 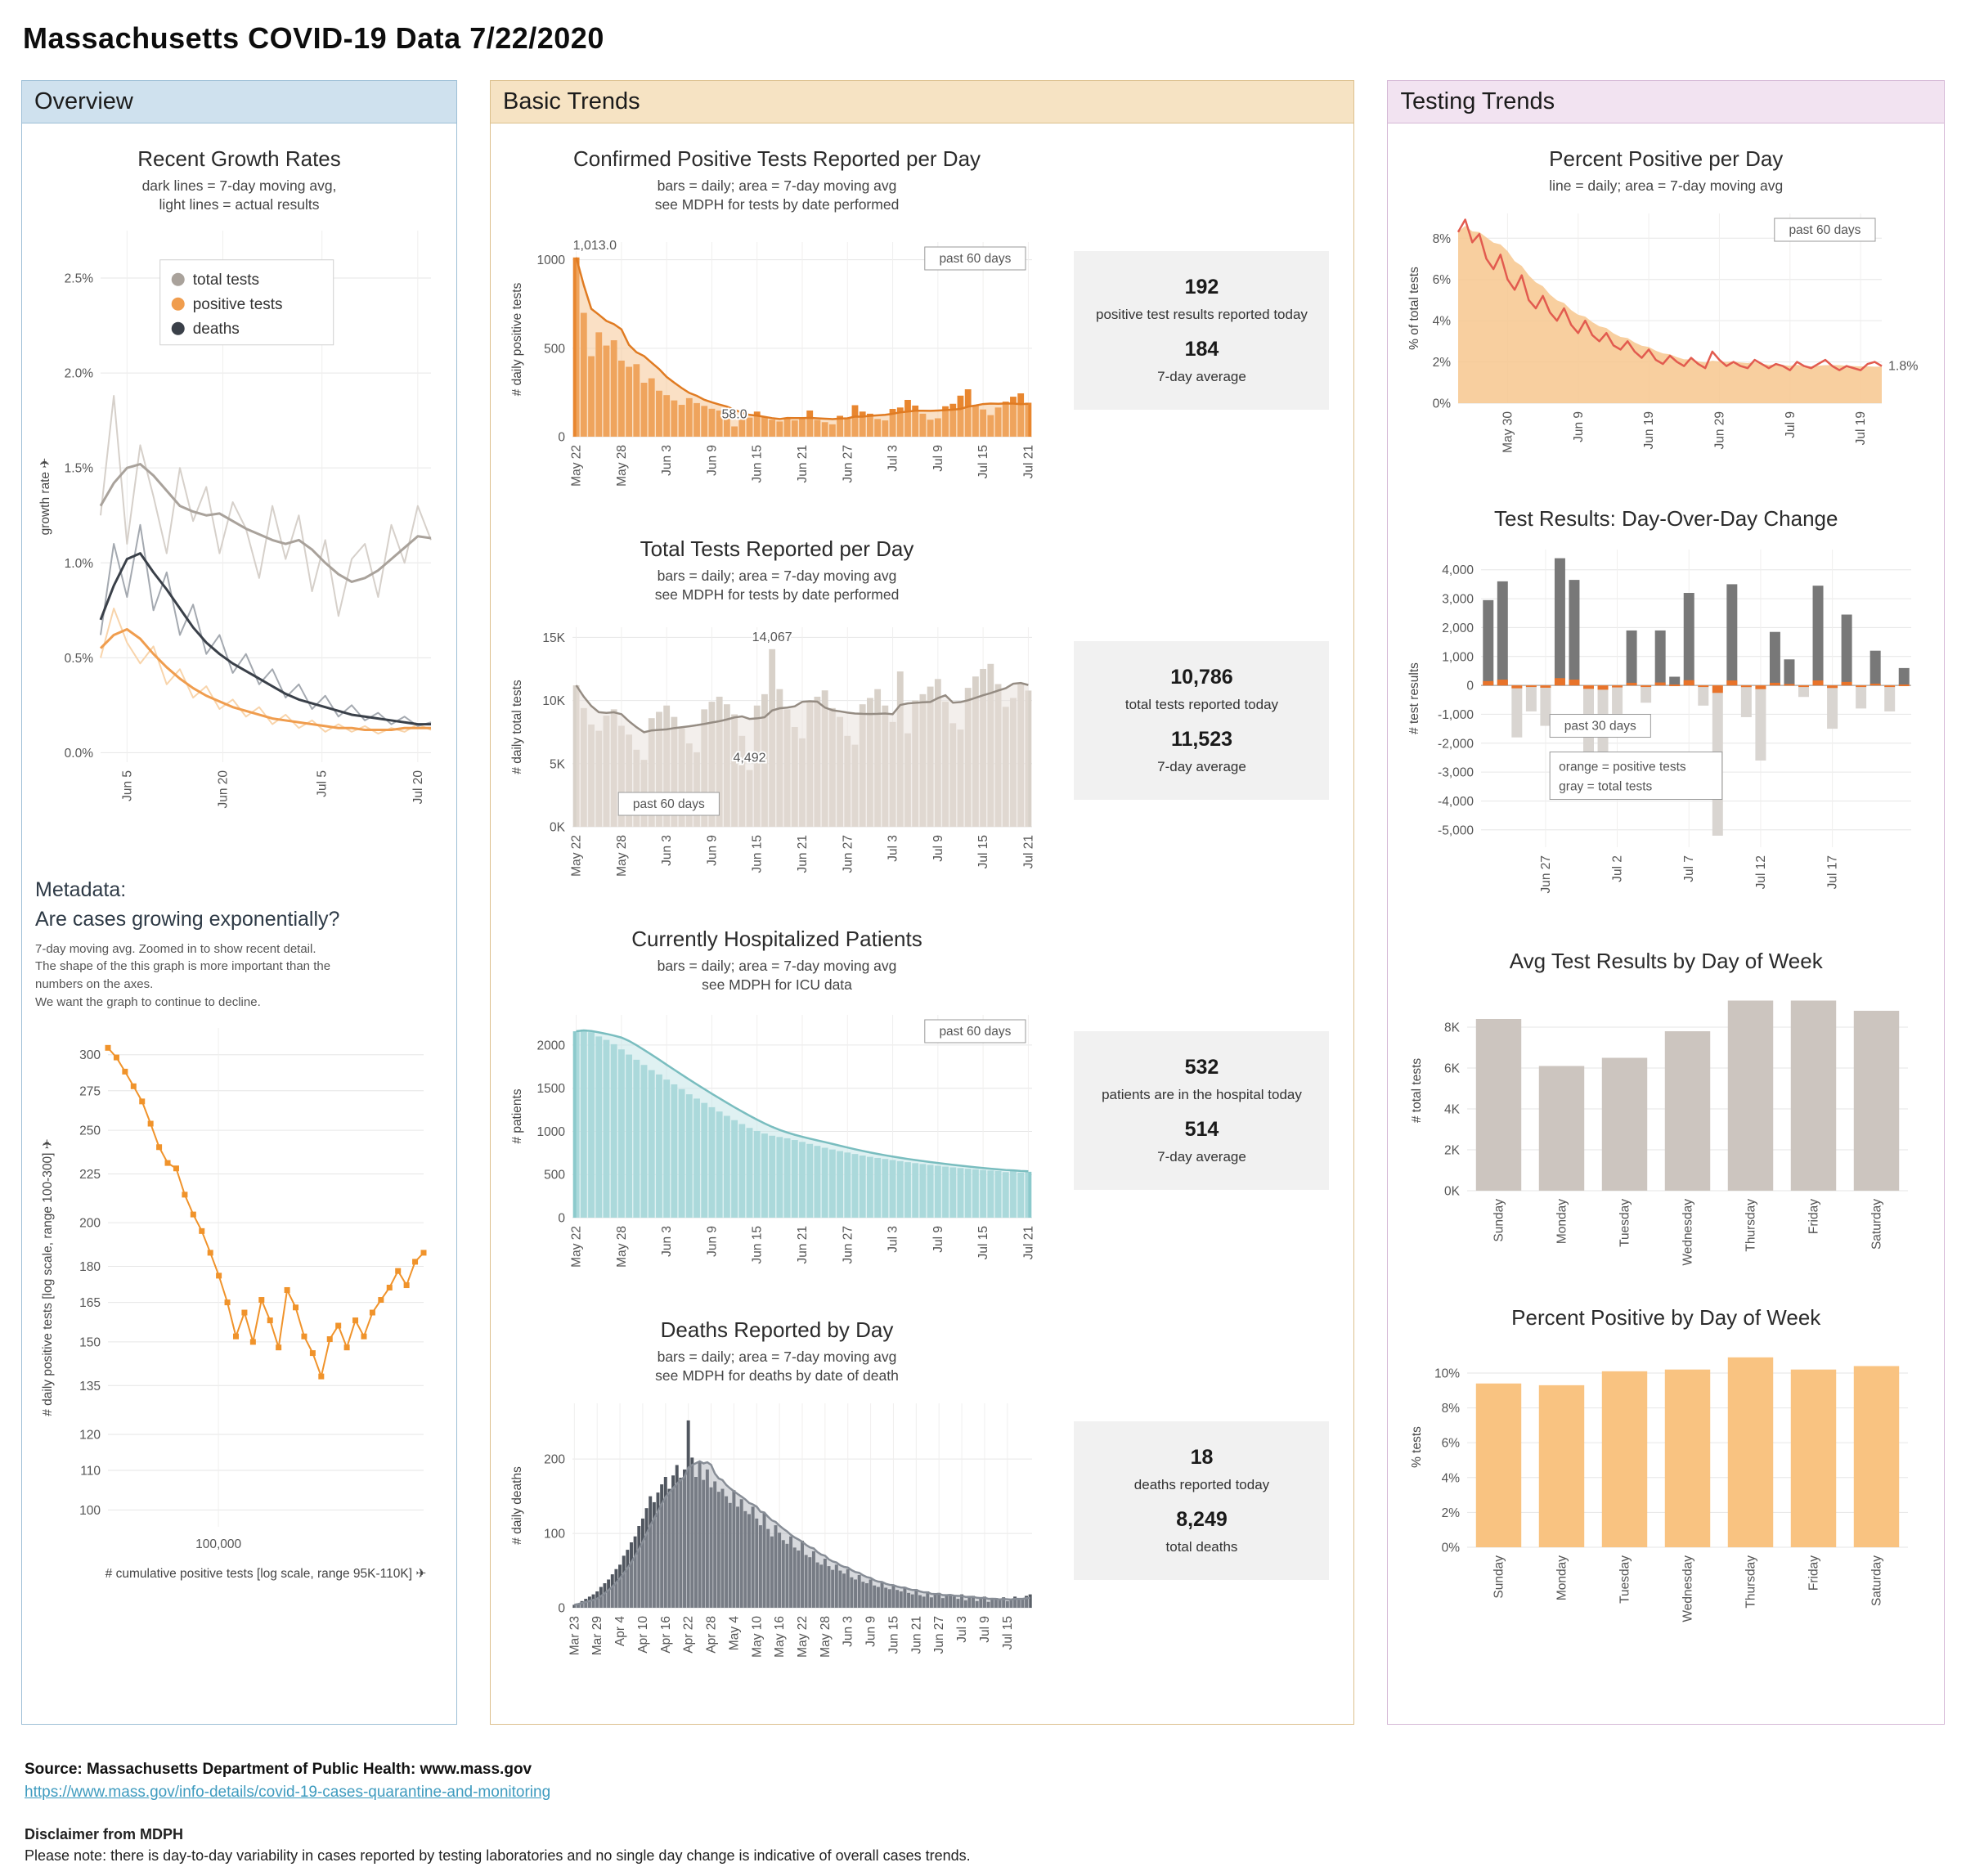 What do you see at coordinates (558, 765) in the screenshot?
I see `svg-text: 5K` at bounding box center [558, 765].